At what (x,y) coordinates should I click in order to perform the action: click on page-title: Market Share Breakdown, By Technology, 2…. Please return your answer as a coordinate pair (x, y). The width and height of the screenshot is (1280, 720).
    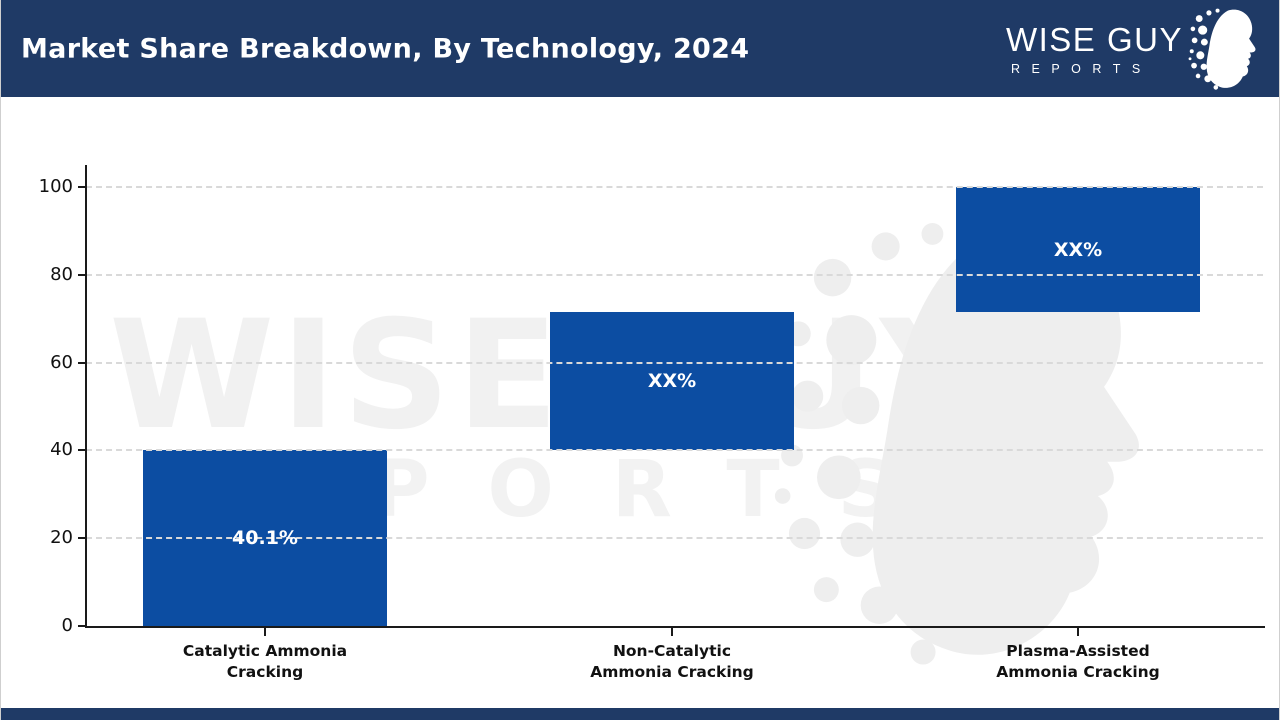
    Looking at the image, I should click on (385, 48).